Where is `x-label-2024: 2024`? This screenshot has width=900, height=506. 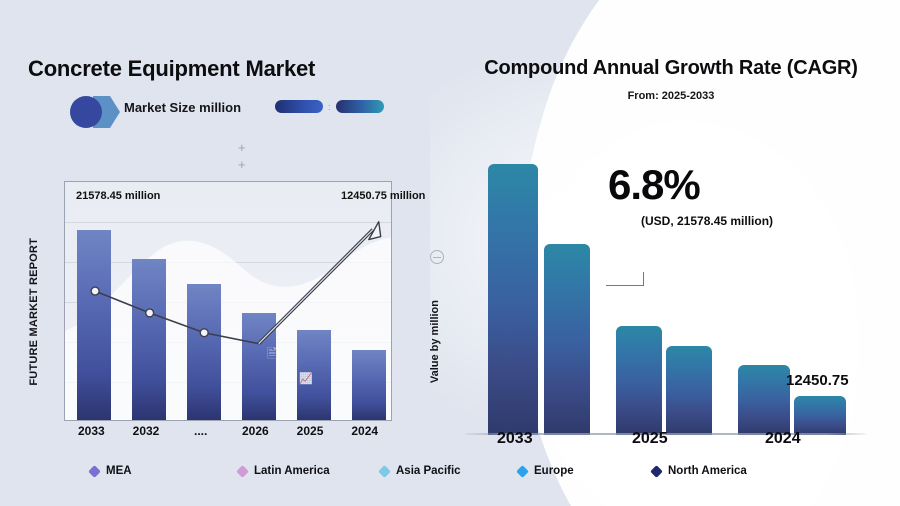 x-label-2024: 2024 is located at coordinates (365, 431).